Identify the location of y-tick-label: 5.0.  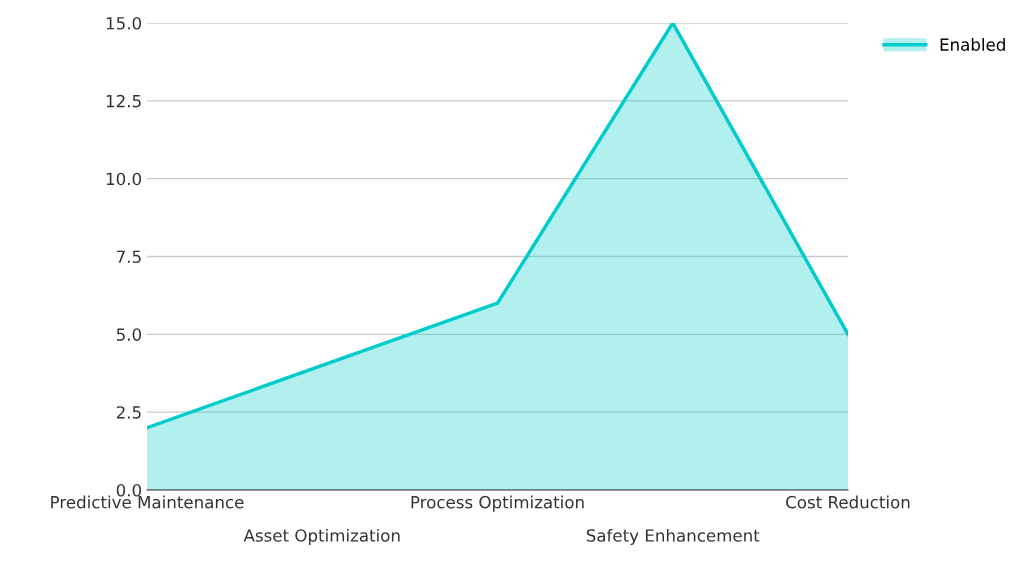
(129, 334).